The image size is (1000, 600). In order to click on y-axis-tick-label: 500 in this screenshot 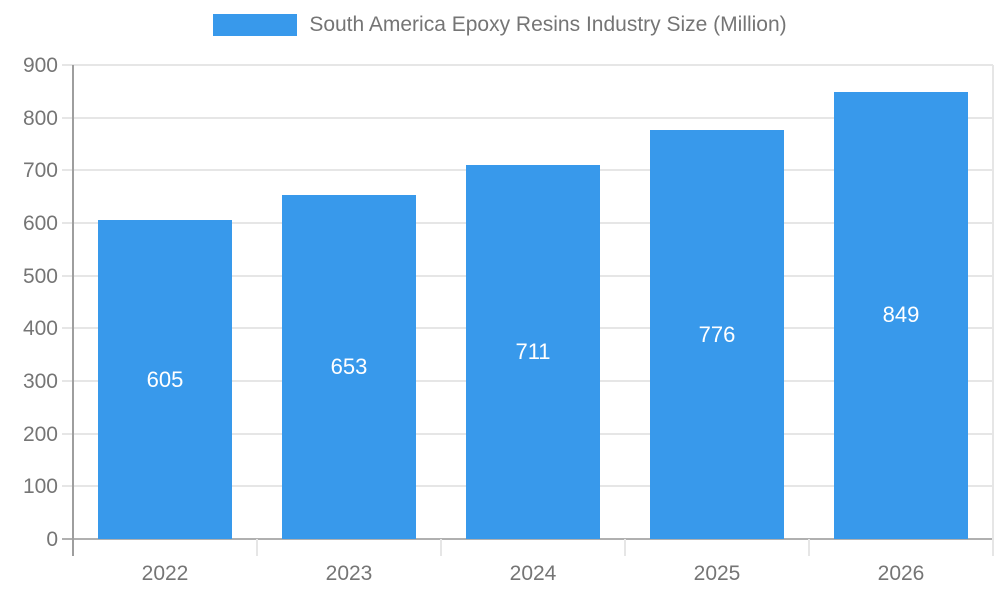, I will do `click(40, 276)`.